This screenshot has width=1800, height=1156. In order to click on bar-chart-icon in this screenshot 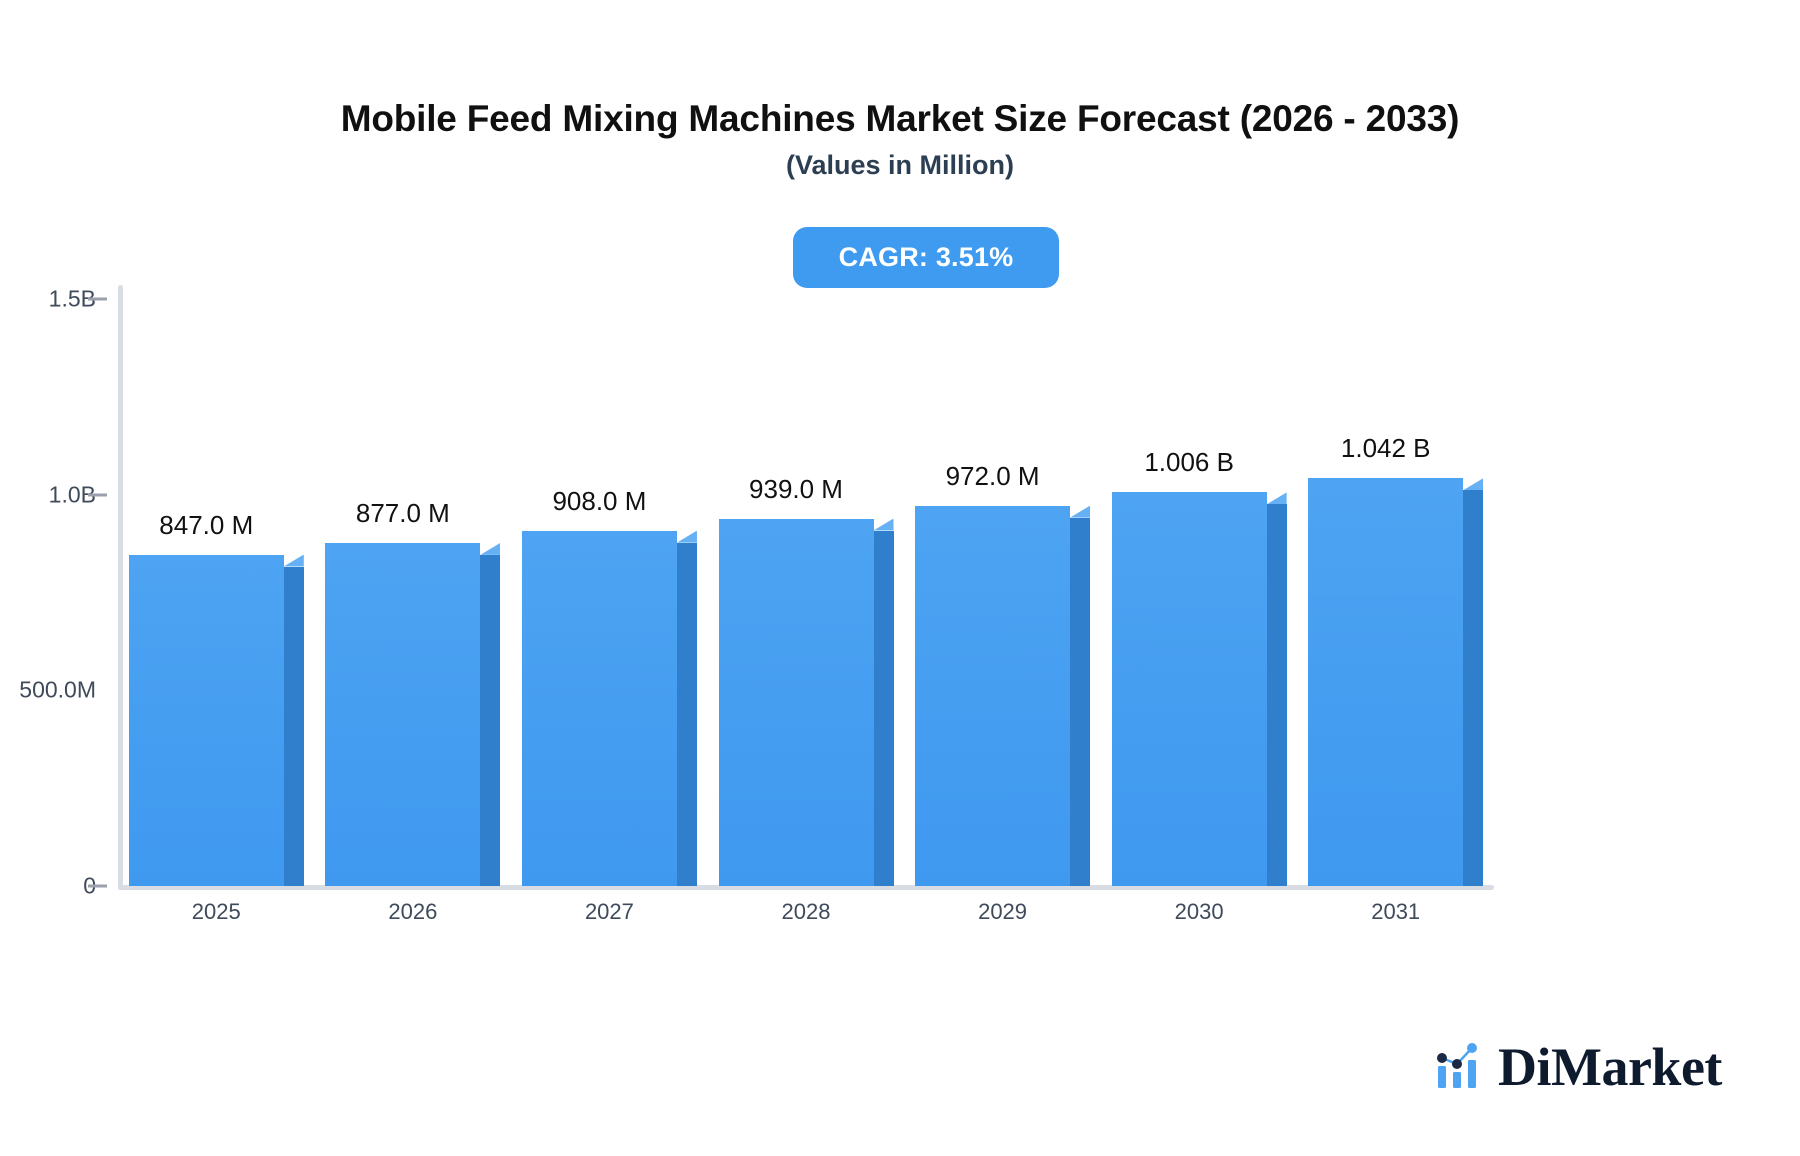, I will do `click(1459, 1067)`.